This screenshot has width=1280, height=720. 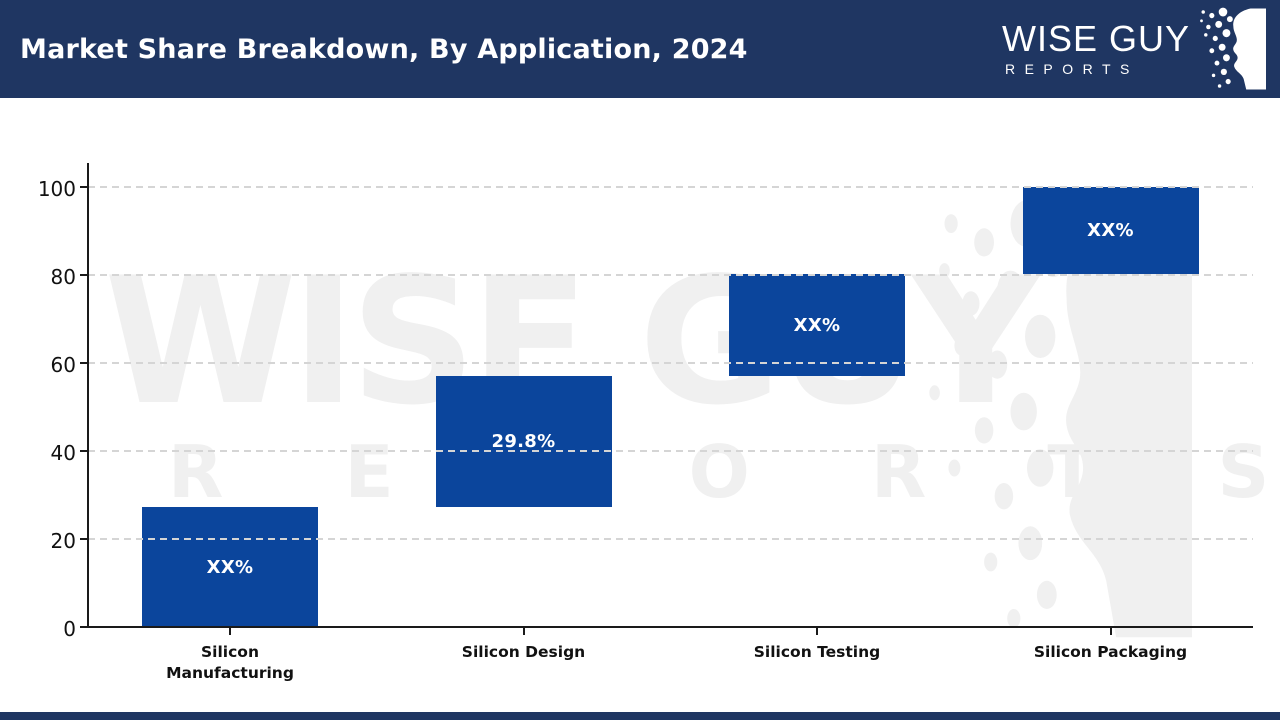 I want to click on ytick-label-0: 0, so click(x=69, y=629).